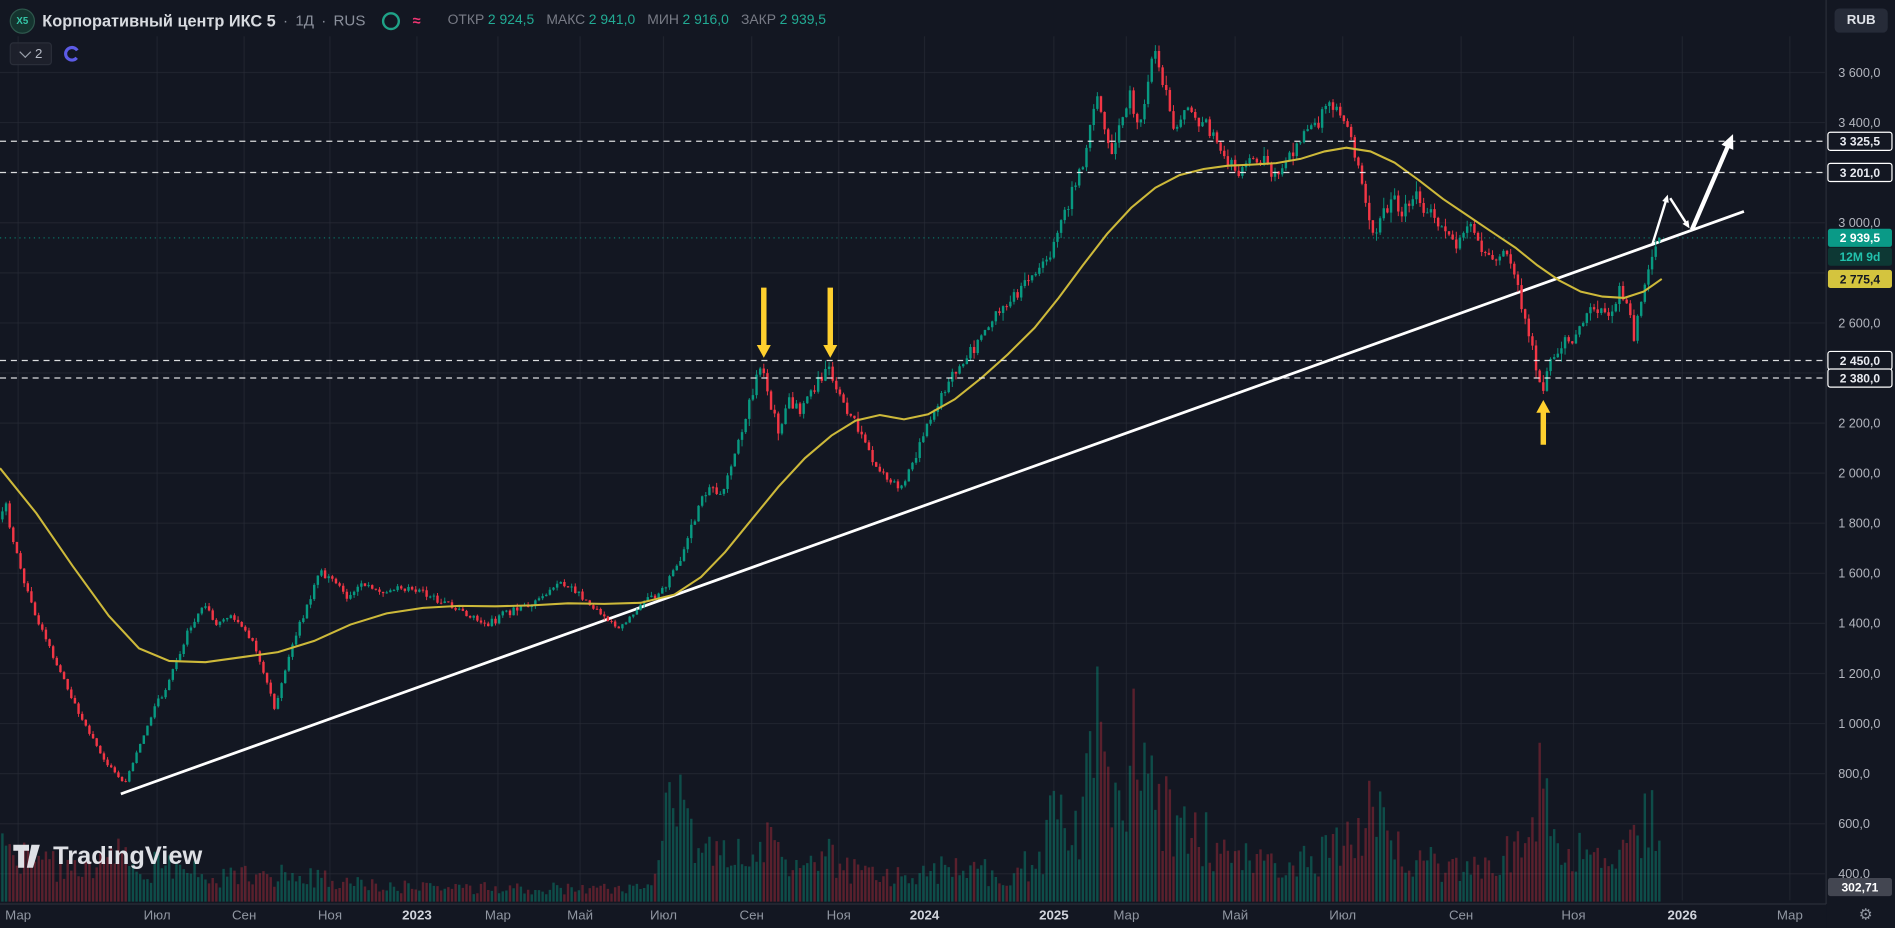  Describe the element at coordinates (159, 20) in the screenshot. I see `symbol-title: Корпоративный центр ИКС 5` at that location.